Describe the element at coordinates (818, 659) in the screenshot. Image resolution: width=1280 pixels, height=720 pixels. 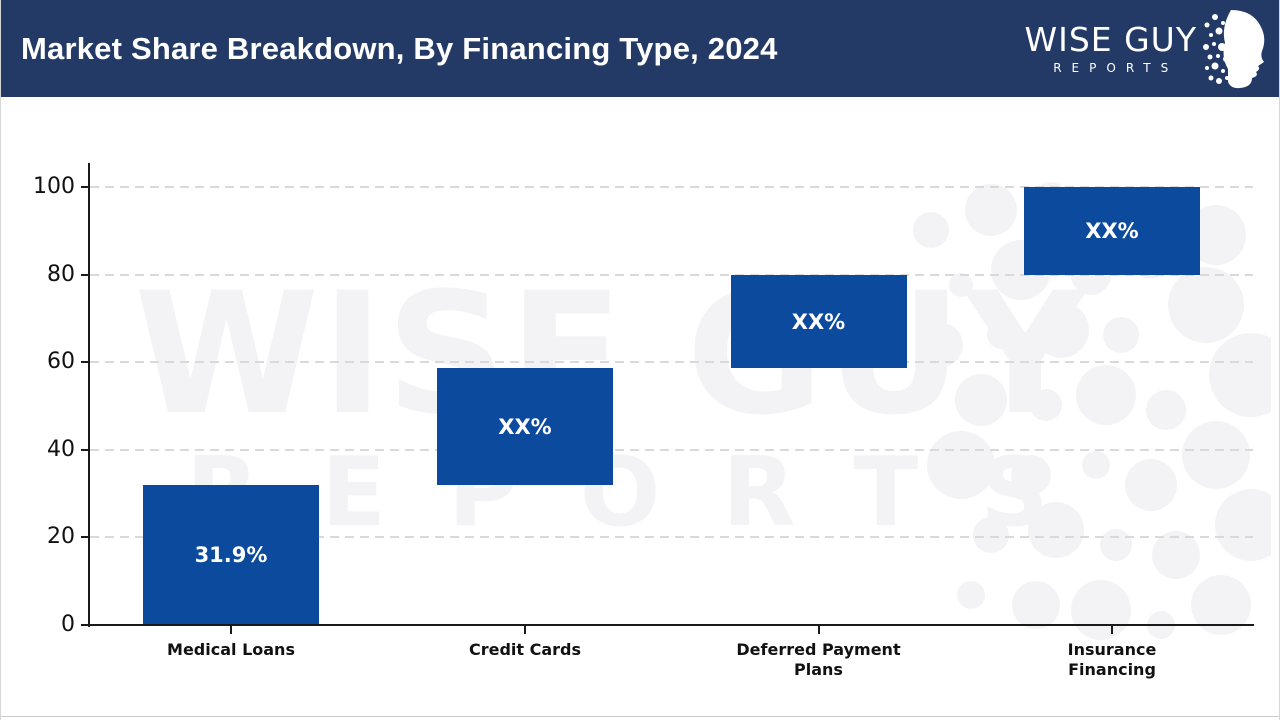
I see `x-category-label: Deferred Payment Plans` at that location.